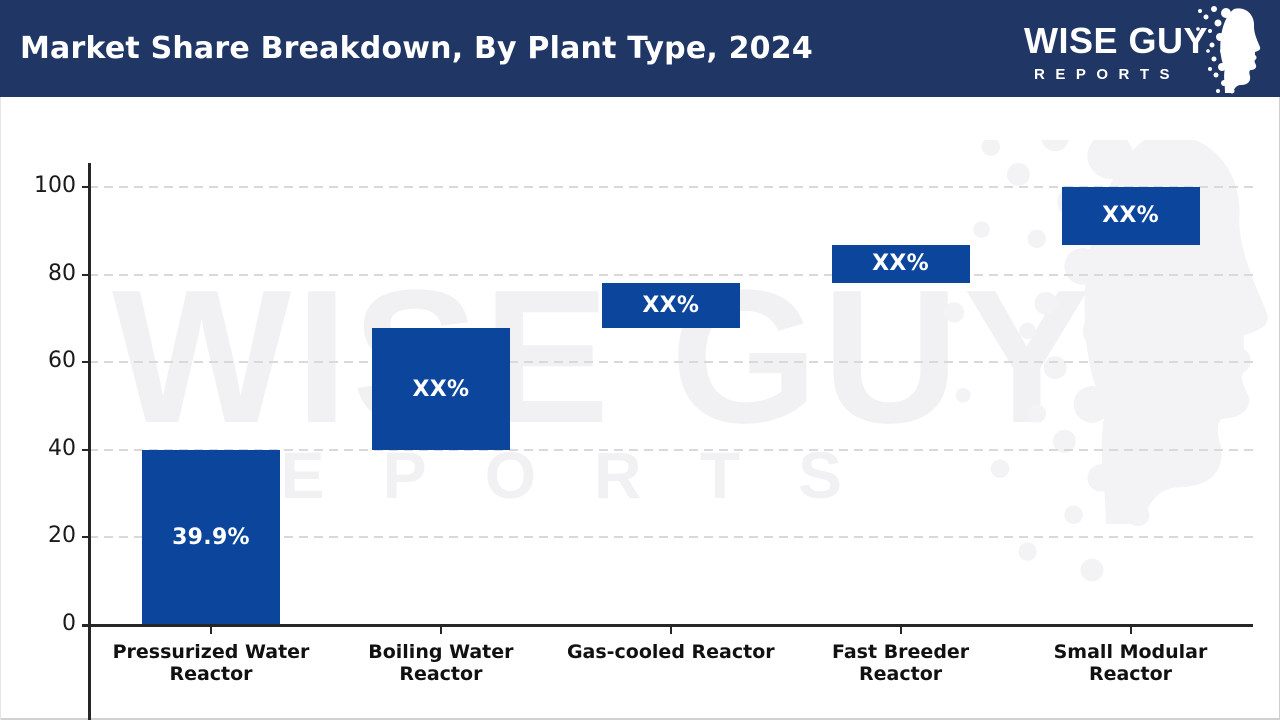 The height and width of the screenshot is (720, 1280). Describe the element at coordinates (441, 652) in the screenshot. I see `x-tick-label-line: Boiling Water` at that location.